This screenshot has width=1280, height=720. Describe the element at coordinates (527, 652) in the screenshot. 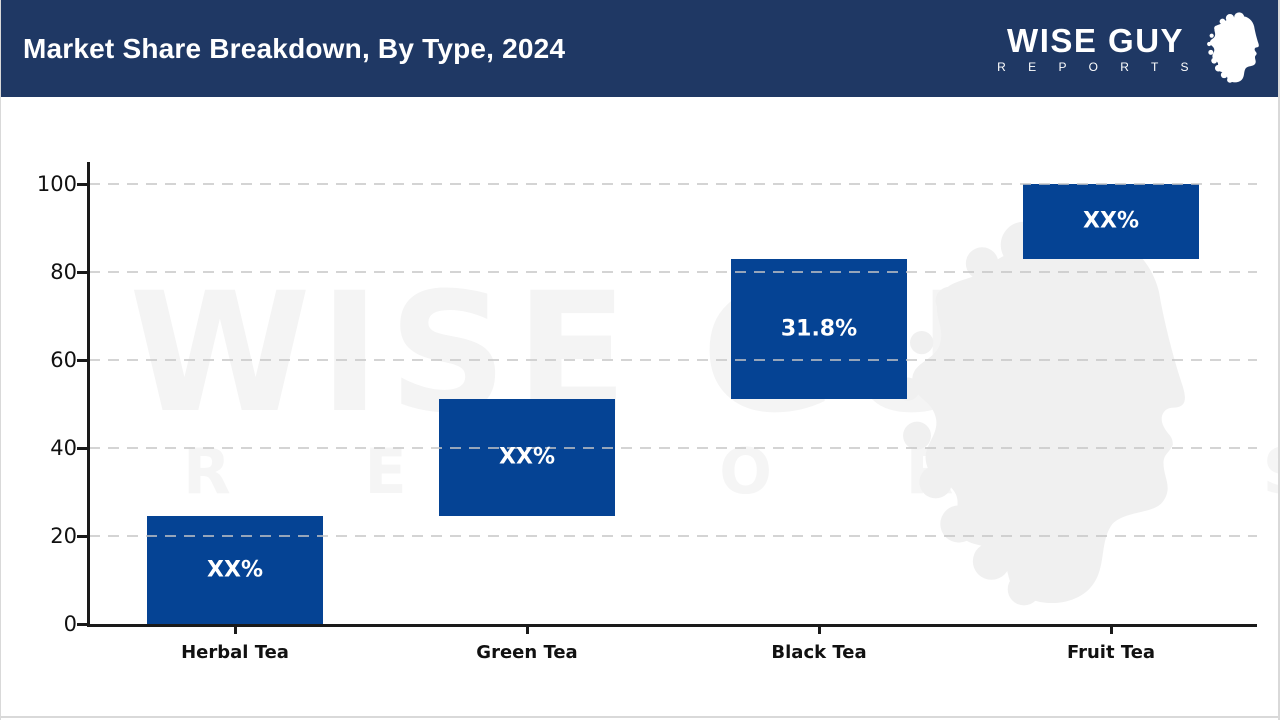

I see `x-category-label: Green Tea` at that location.